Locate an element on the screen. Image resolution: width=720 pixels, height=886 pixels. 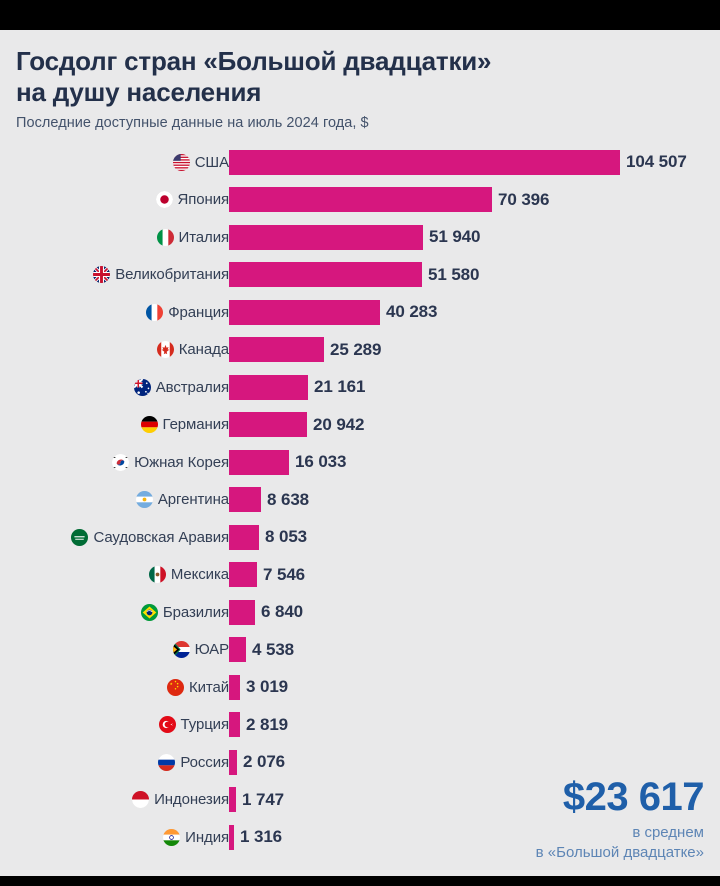
chart-bar-value: 104 507 is located at coordinates (656, 162).